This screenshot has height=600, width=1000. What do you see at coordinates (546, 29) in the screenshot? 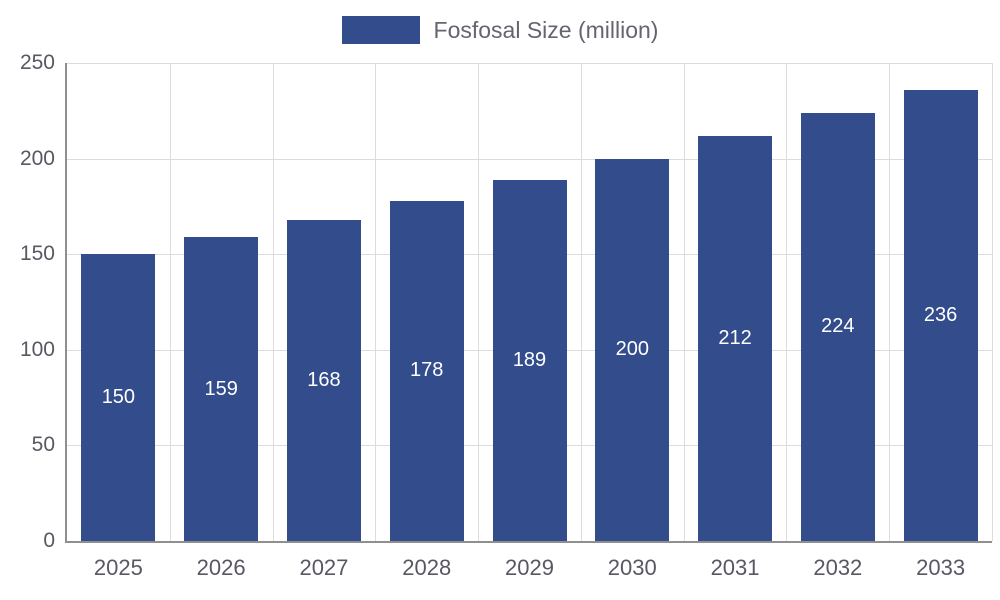
I see `legend-label: Fosfosal Size (million)` at bounding box center [546, 29].